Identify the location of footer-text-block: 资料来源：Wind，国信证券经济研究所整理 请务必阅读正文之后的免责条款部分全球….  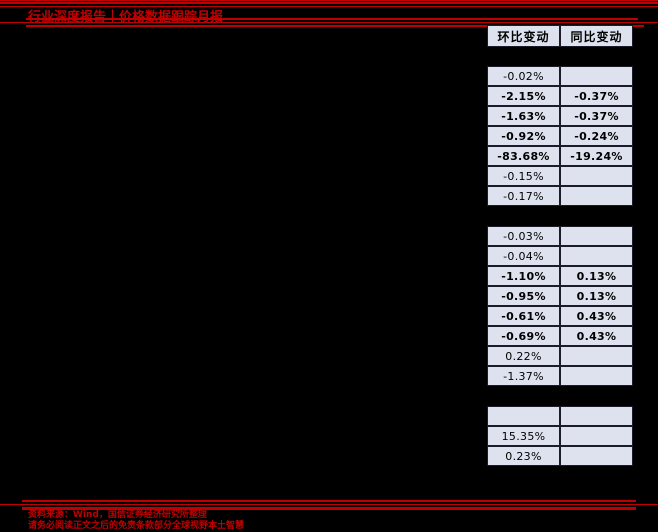
(136, 521).